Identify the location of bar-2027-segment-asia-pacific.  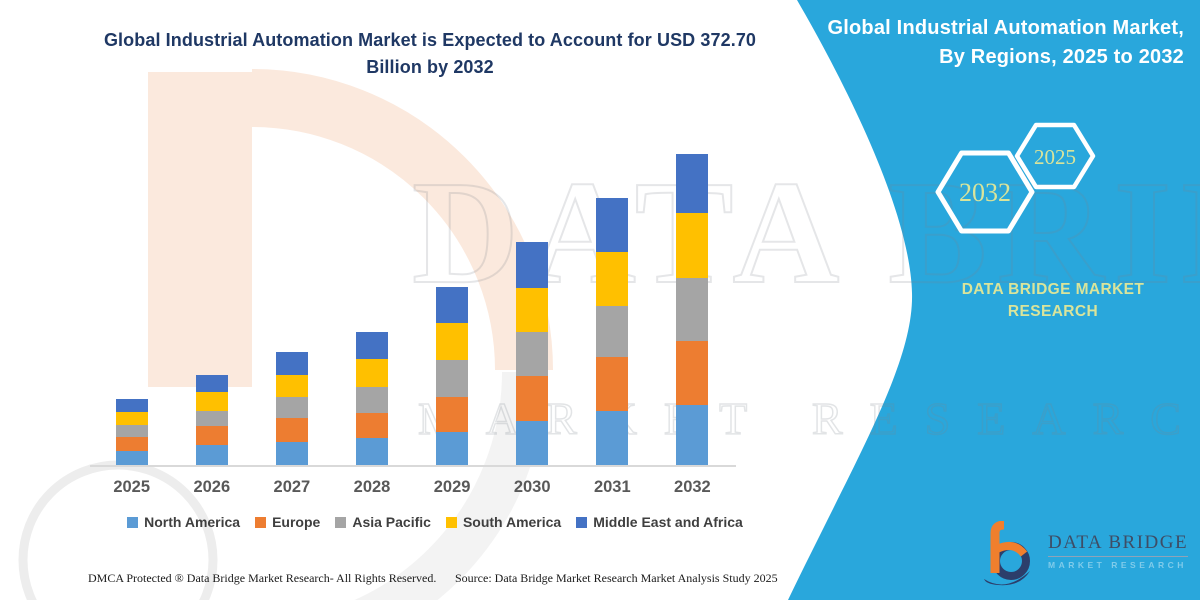
(291, 407).